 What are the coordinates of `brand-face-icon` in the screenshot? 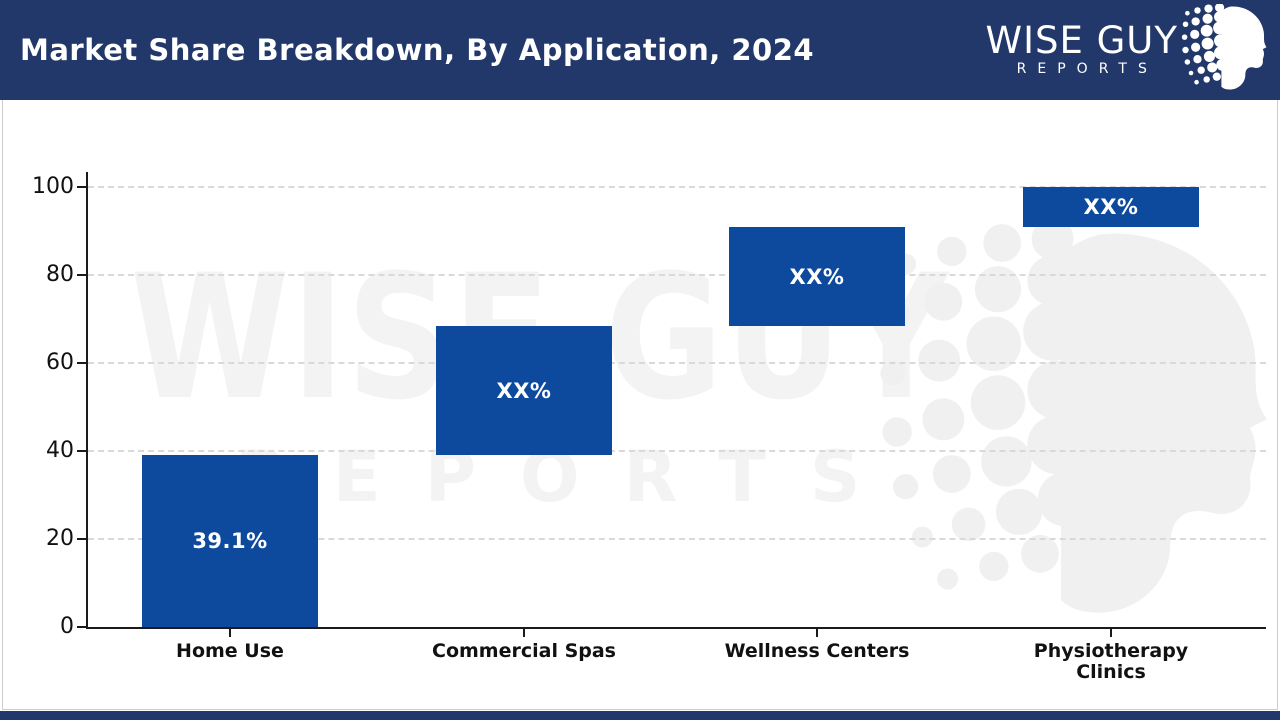 It's located at (1224, 47).